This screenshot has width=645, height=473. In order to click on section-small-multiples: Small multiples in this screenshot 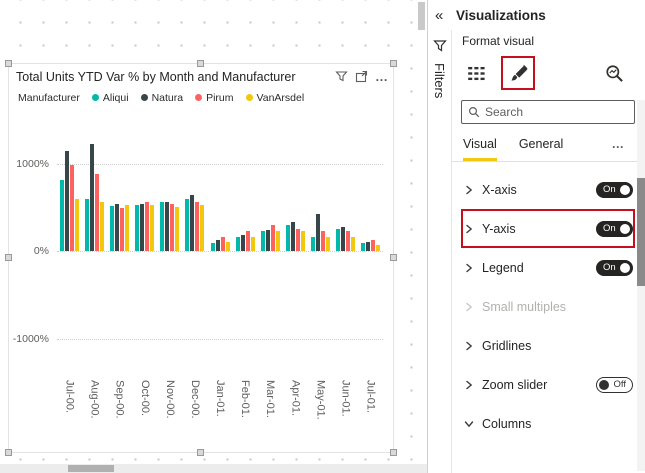, I will do `click(548, 306)`.